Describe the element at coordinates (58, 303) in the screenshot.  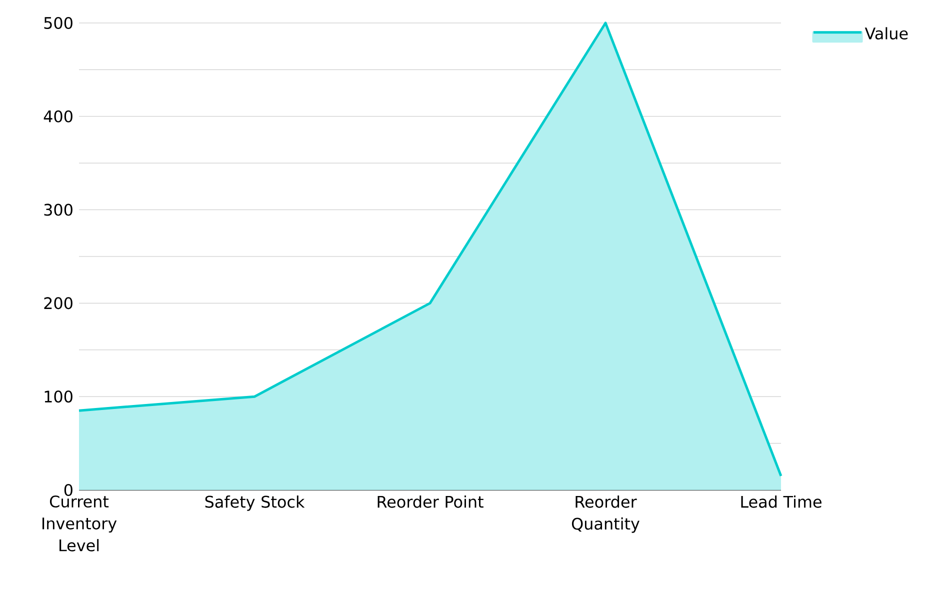
I see `y-tick-label: 200` at that location.